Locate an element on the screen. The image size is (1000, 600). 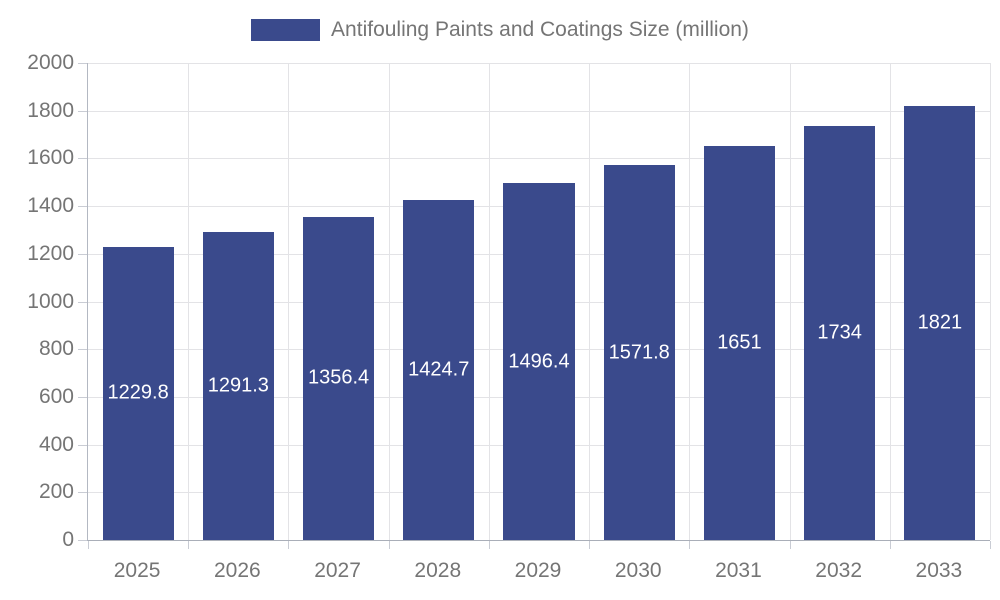
x-tick-label: 2025 is located at coordinates (137, 570).